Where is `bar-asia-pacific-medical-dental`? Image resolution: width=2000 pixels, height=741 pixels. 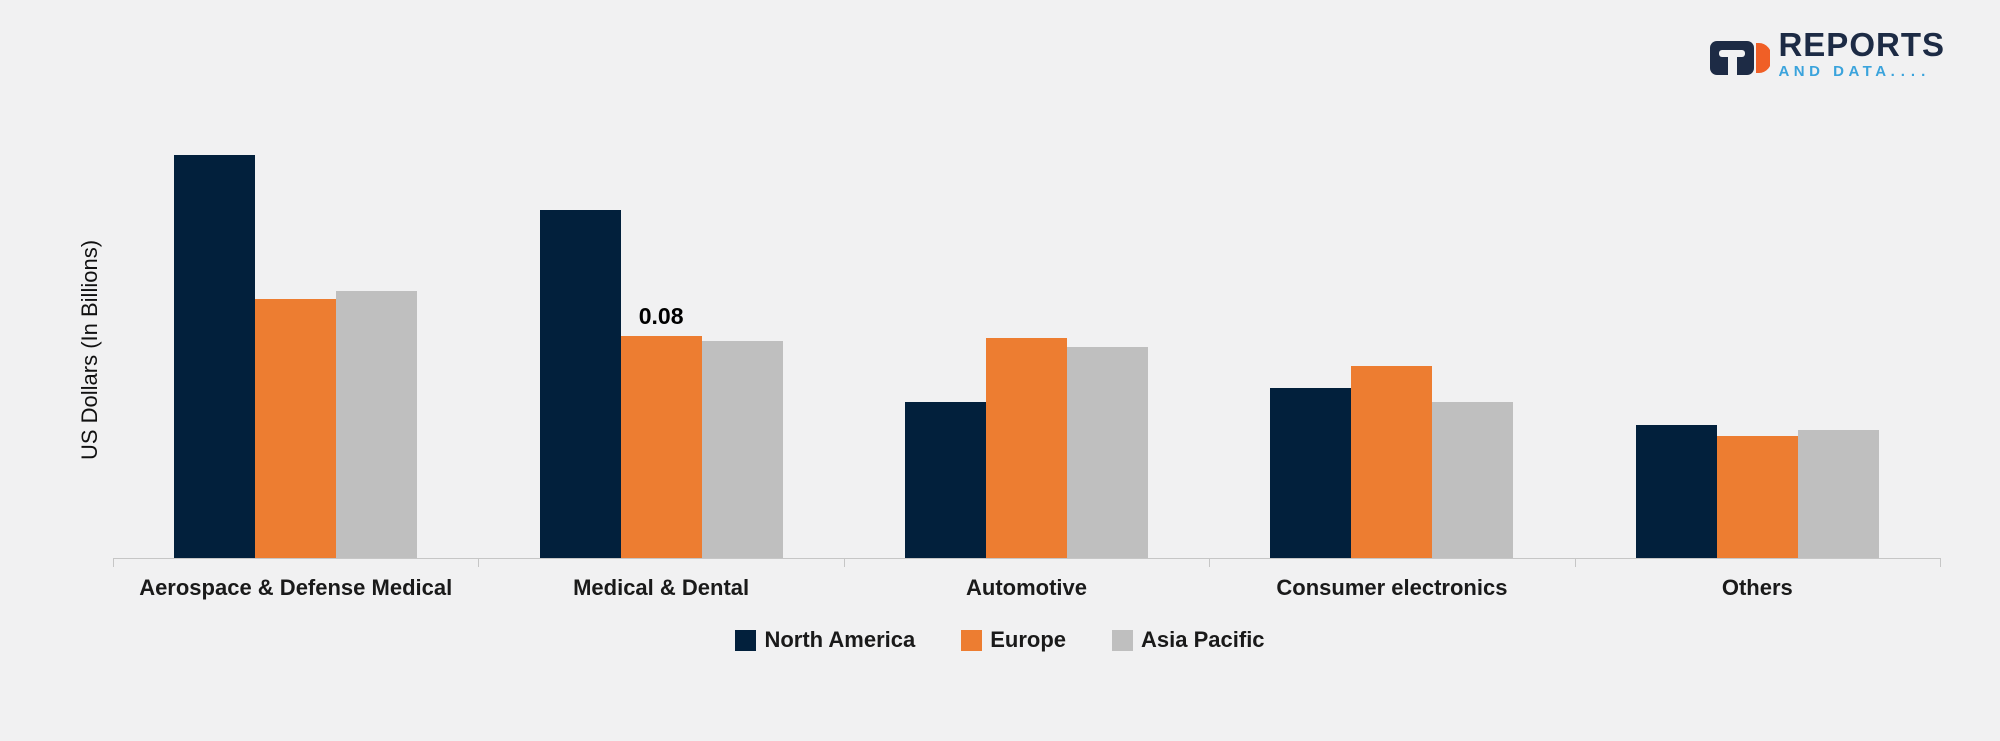
bar-asia-pacific-medical-dental is located at coordinates (742, 449).